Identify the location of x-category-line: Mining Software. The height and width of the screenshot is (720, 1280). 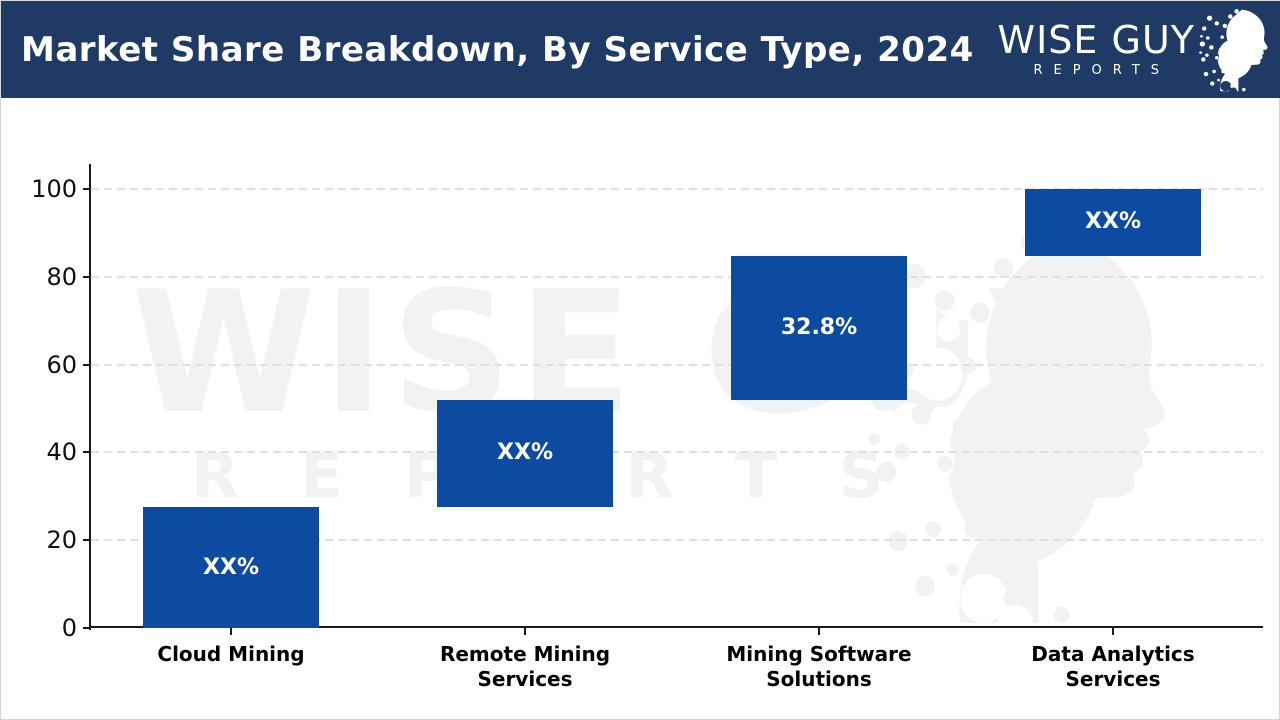
(819, 654).